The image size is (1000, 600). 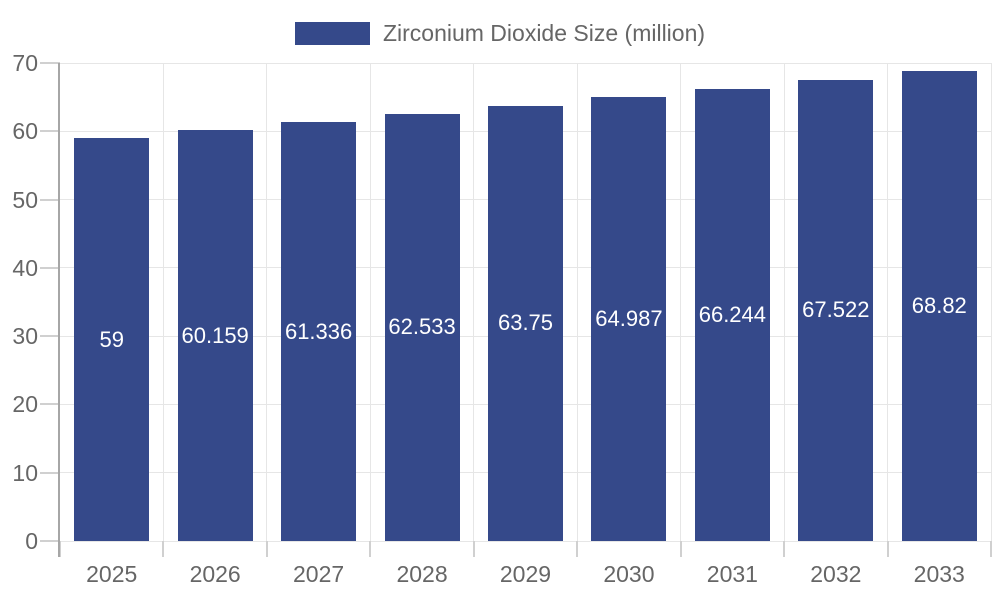 What do you see at coordinates (25, 63) in the screenshot?
I see `y-axis-label-70: 70` at bounding box center [25, 63].